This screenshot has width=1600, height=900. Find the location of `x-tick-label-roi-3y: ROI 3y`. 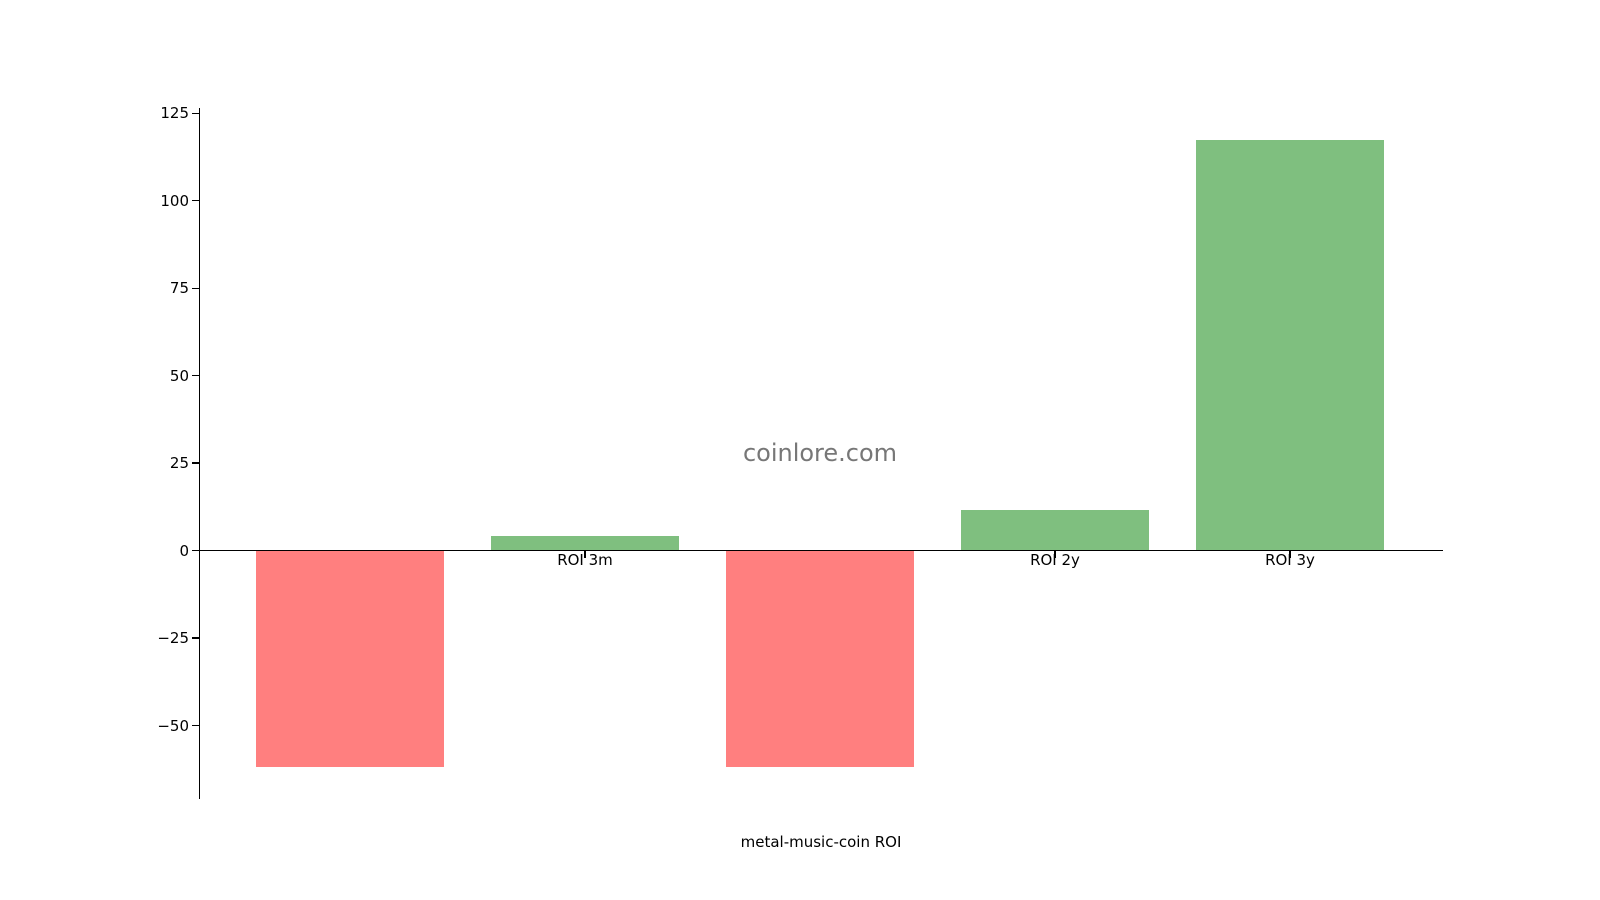

x-tick-label-roi-3y: ROI 3y is located at coordinates (1290, 560).